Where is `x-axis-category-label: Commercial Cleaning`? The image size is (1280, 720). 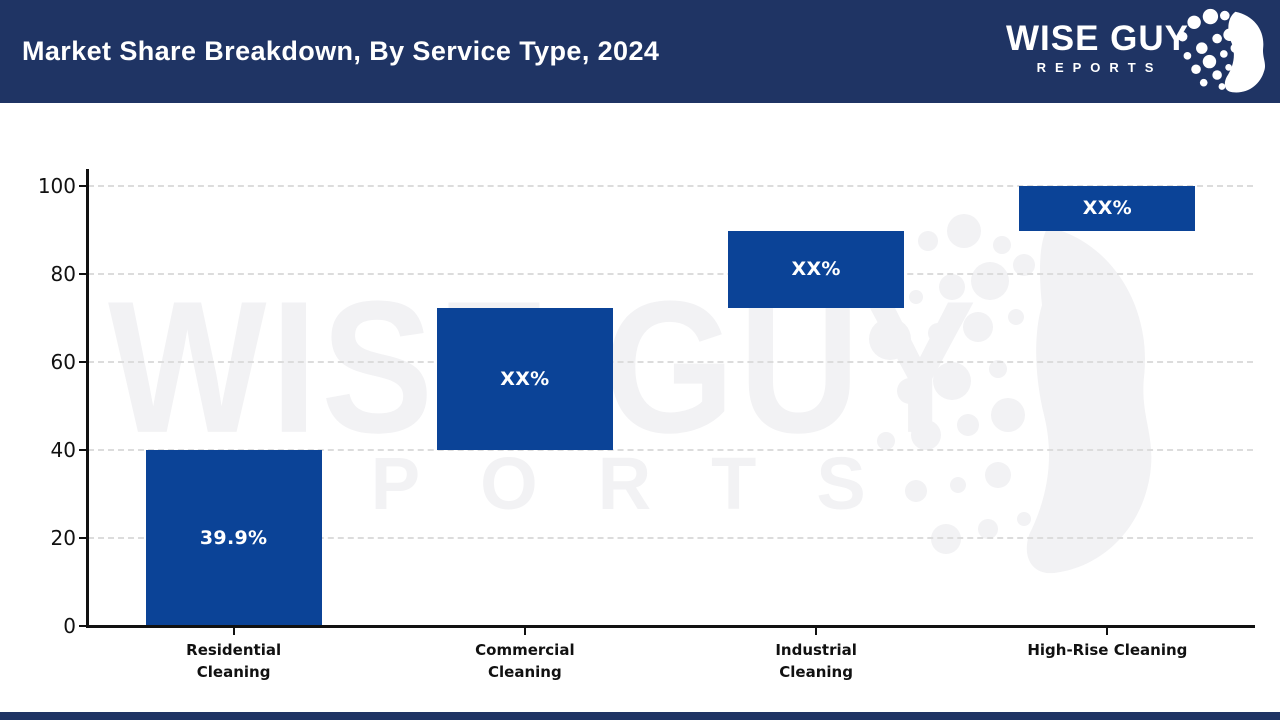
x-axis-category-label: Commercial Cleaning is located at coordinates (525, 661).